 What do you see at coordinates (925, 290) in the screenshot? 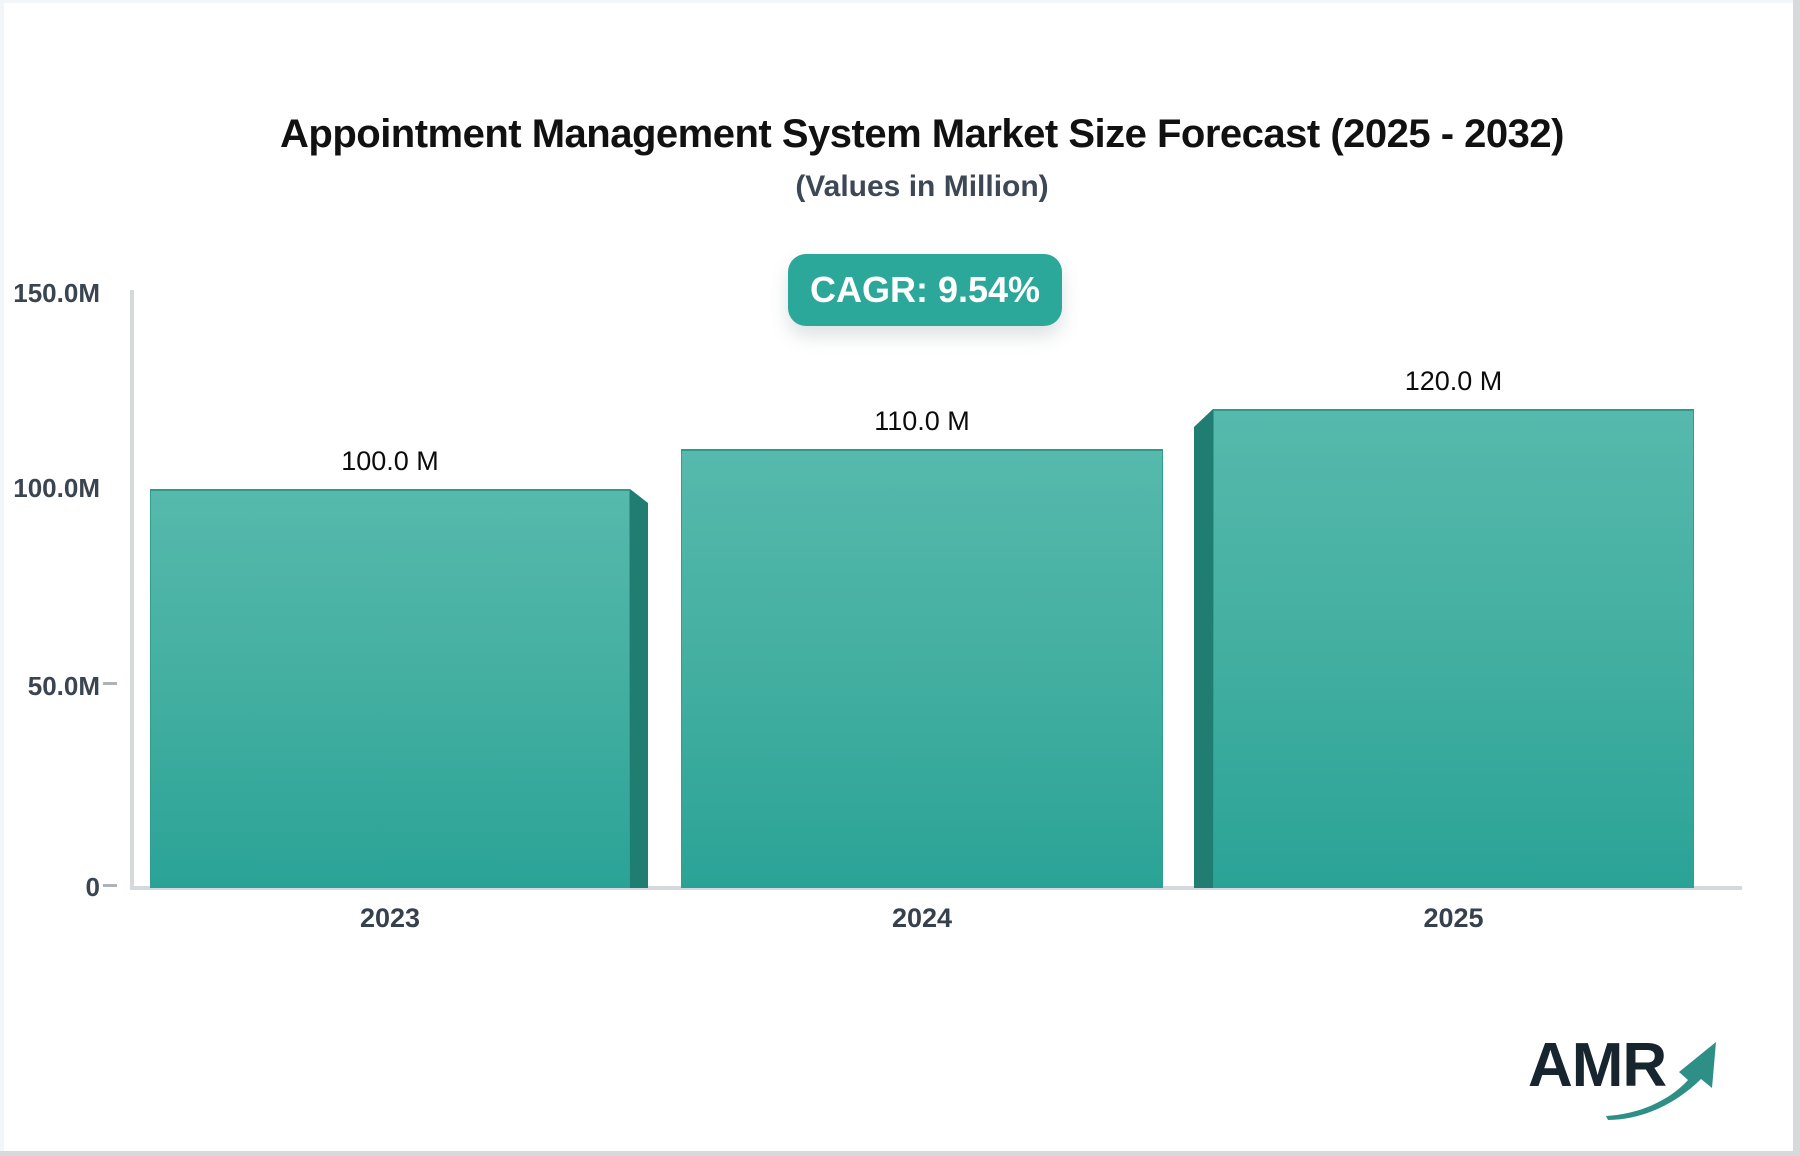
I see `cagr-badge: CAGR: 9.54%` at bounding box center [925, 290].